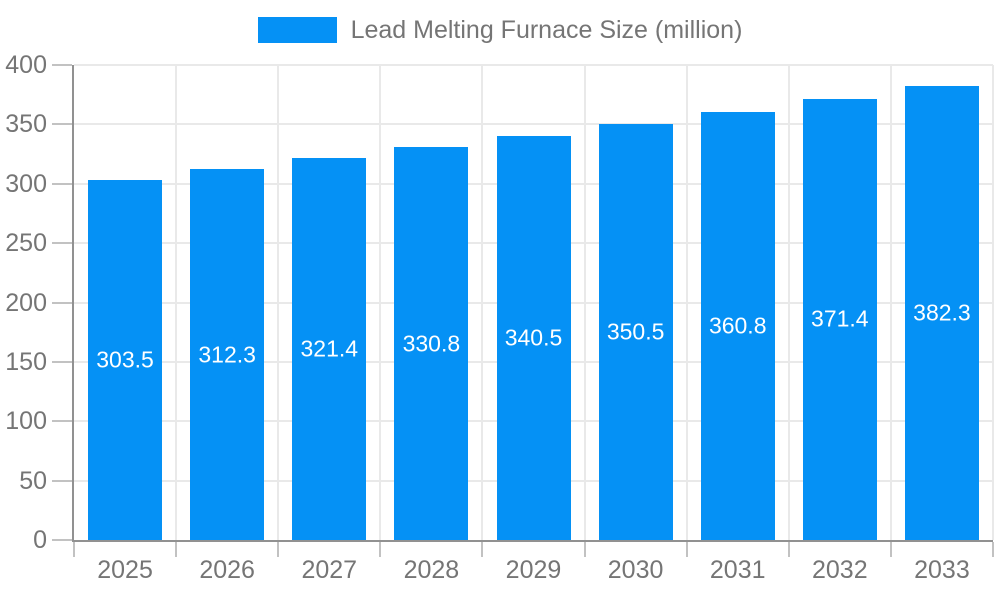  I want to click on bar: 321.4, so click(329, 349).